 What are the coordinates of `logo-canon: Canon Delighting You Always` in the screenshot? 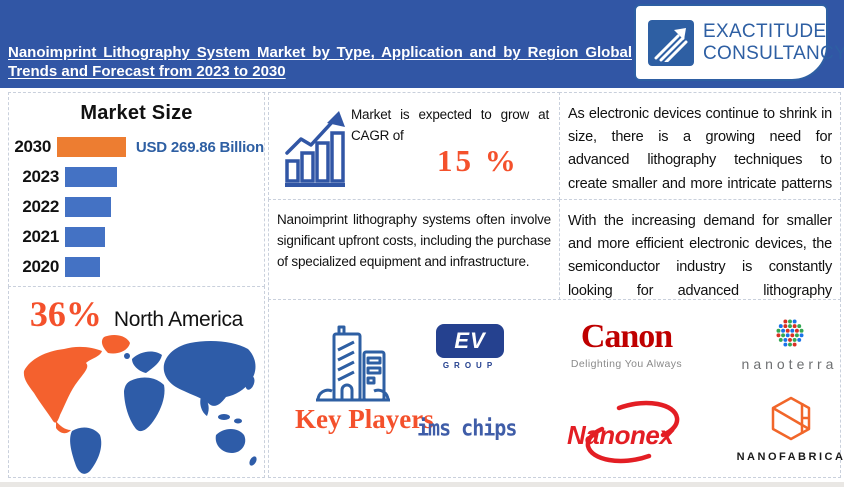 It's located at (626, 344).